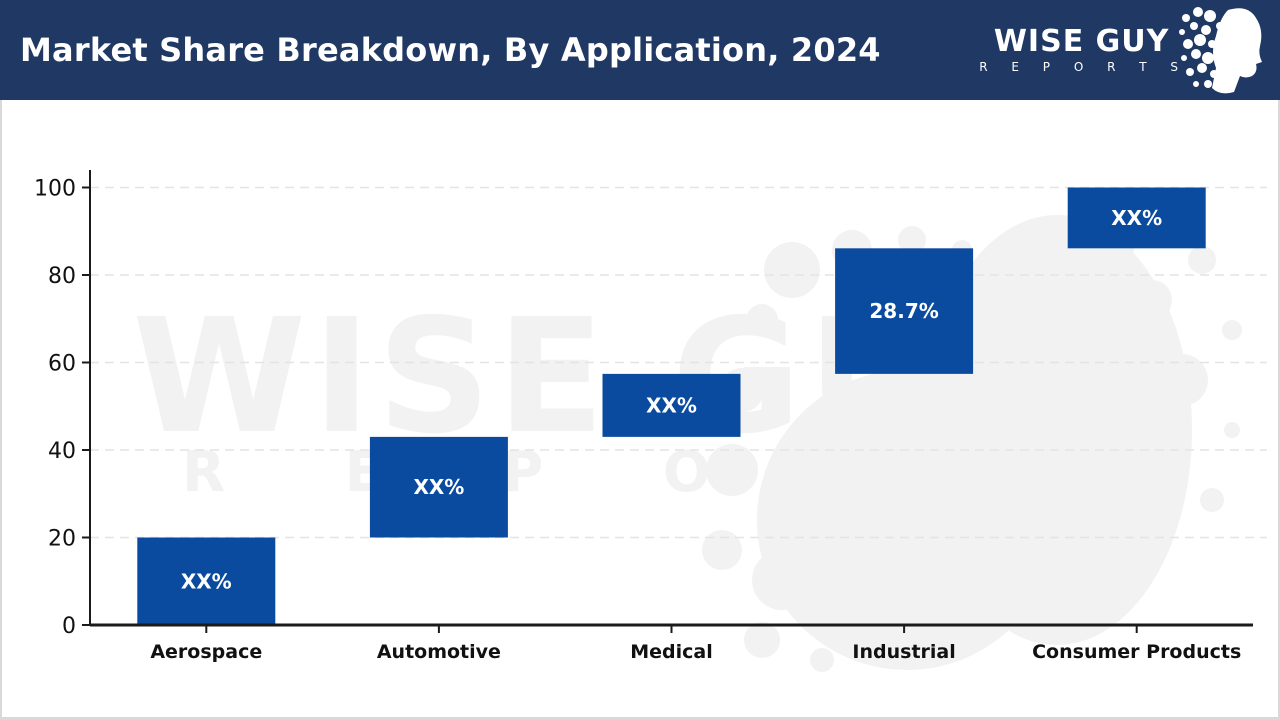  What do you see at coordinates (62, 451) in the screenshot?
I see `y-tick-label: 40` at bounding box center [62, 451].